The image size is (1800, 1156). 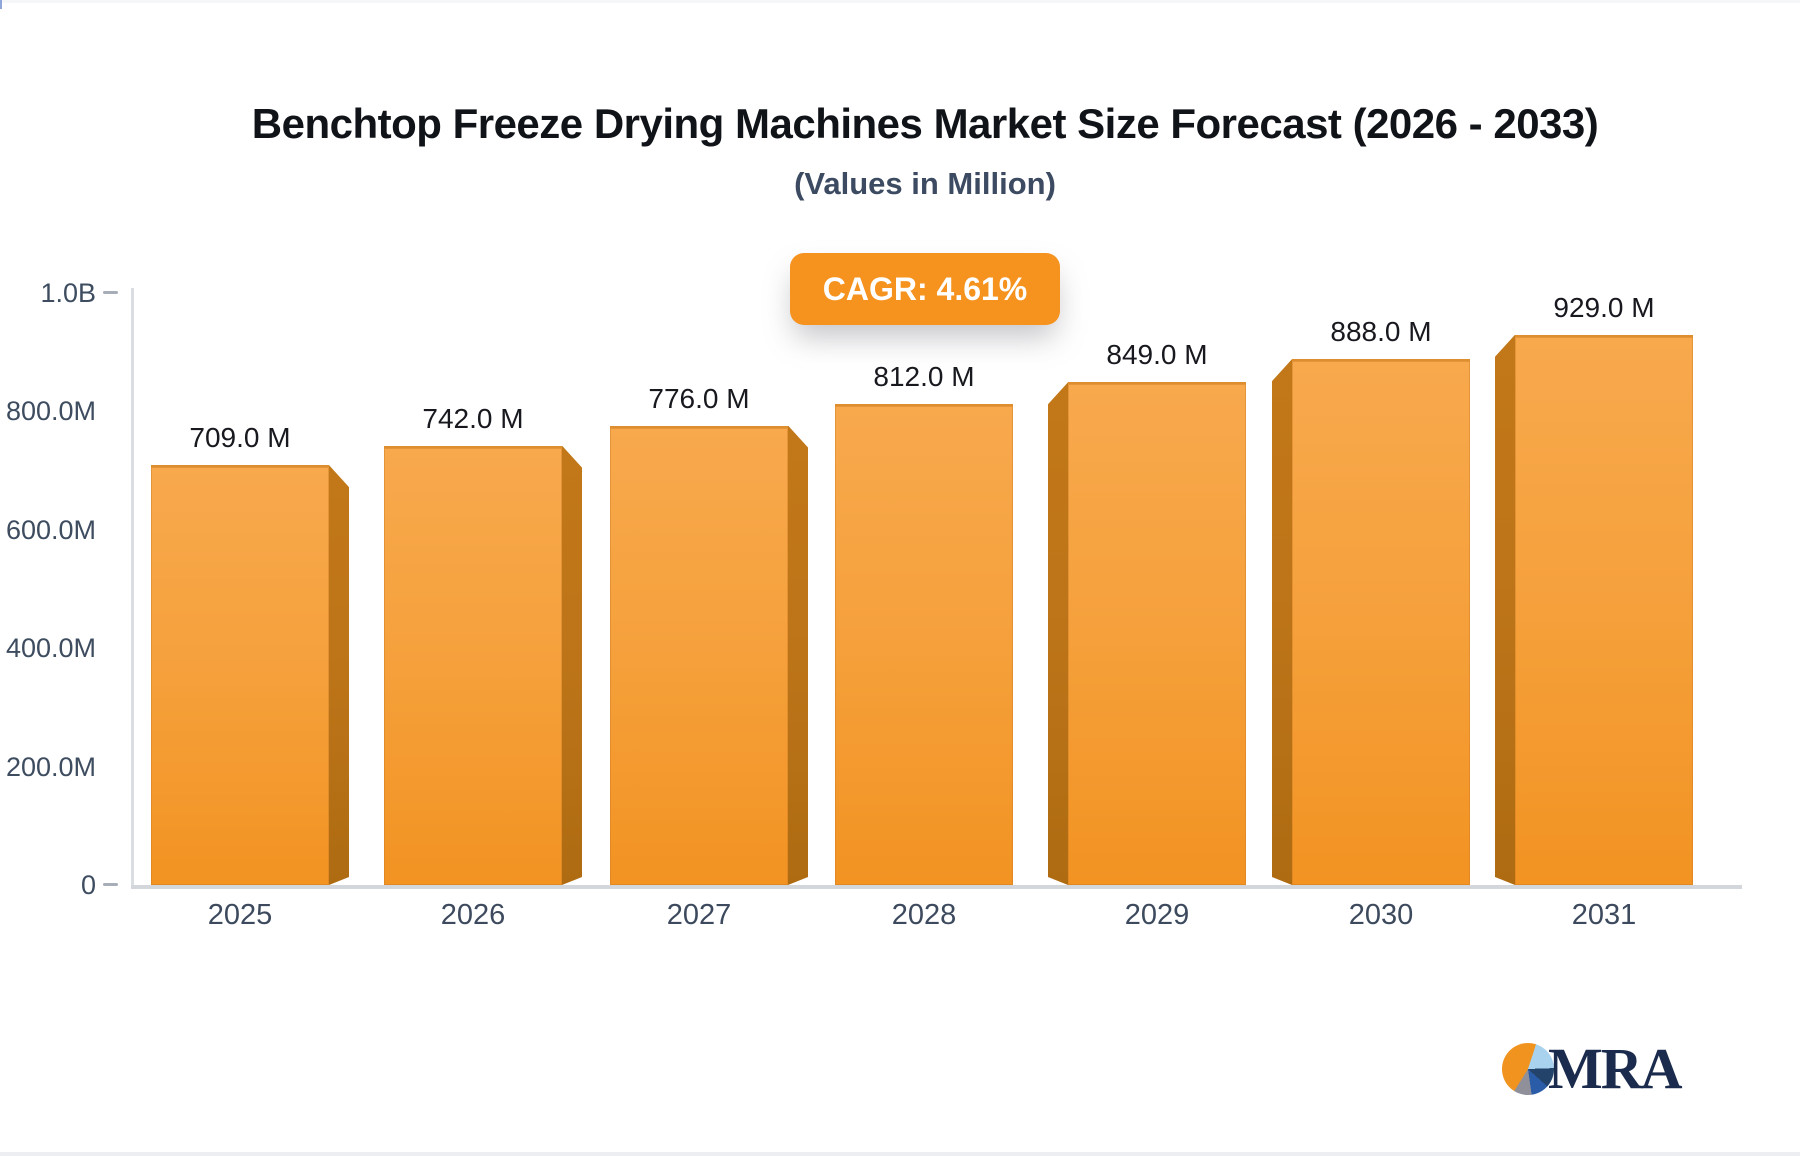 I want to click on pie-chart-logo-icon, so click(x=1528, y=1069).